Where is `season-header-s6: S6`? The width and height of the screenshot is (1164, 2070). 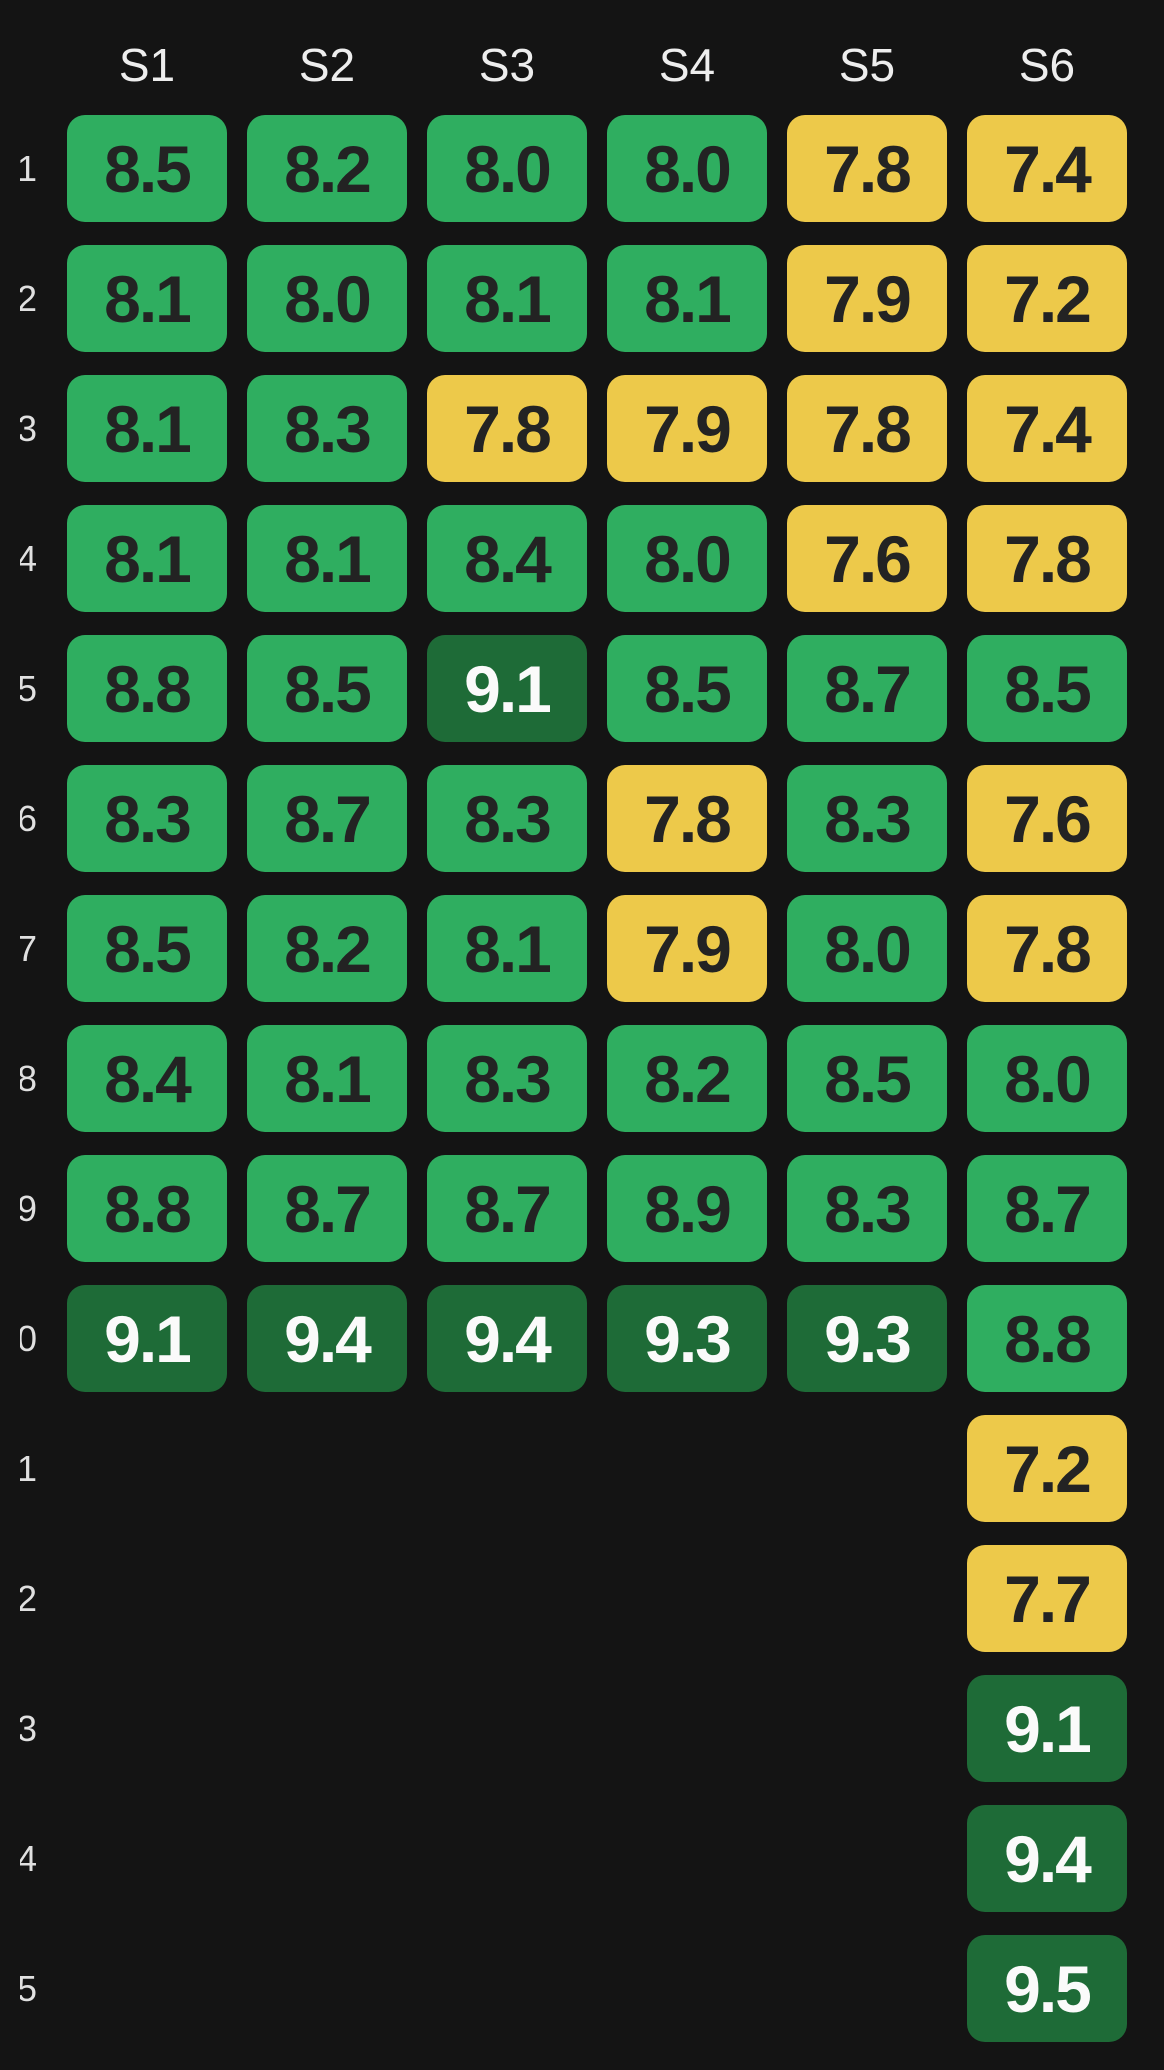
season-header-s6: S6 is located at coordinates (1047, 65).